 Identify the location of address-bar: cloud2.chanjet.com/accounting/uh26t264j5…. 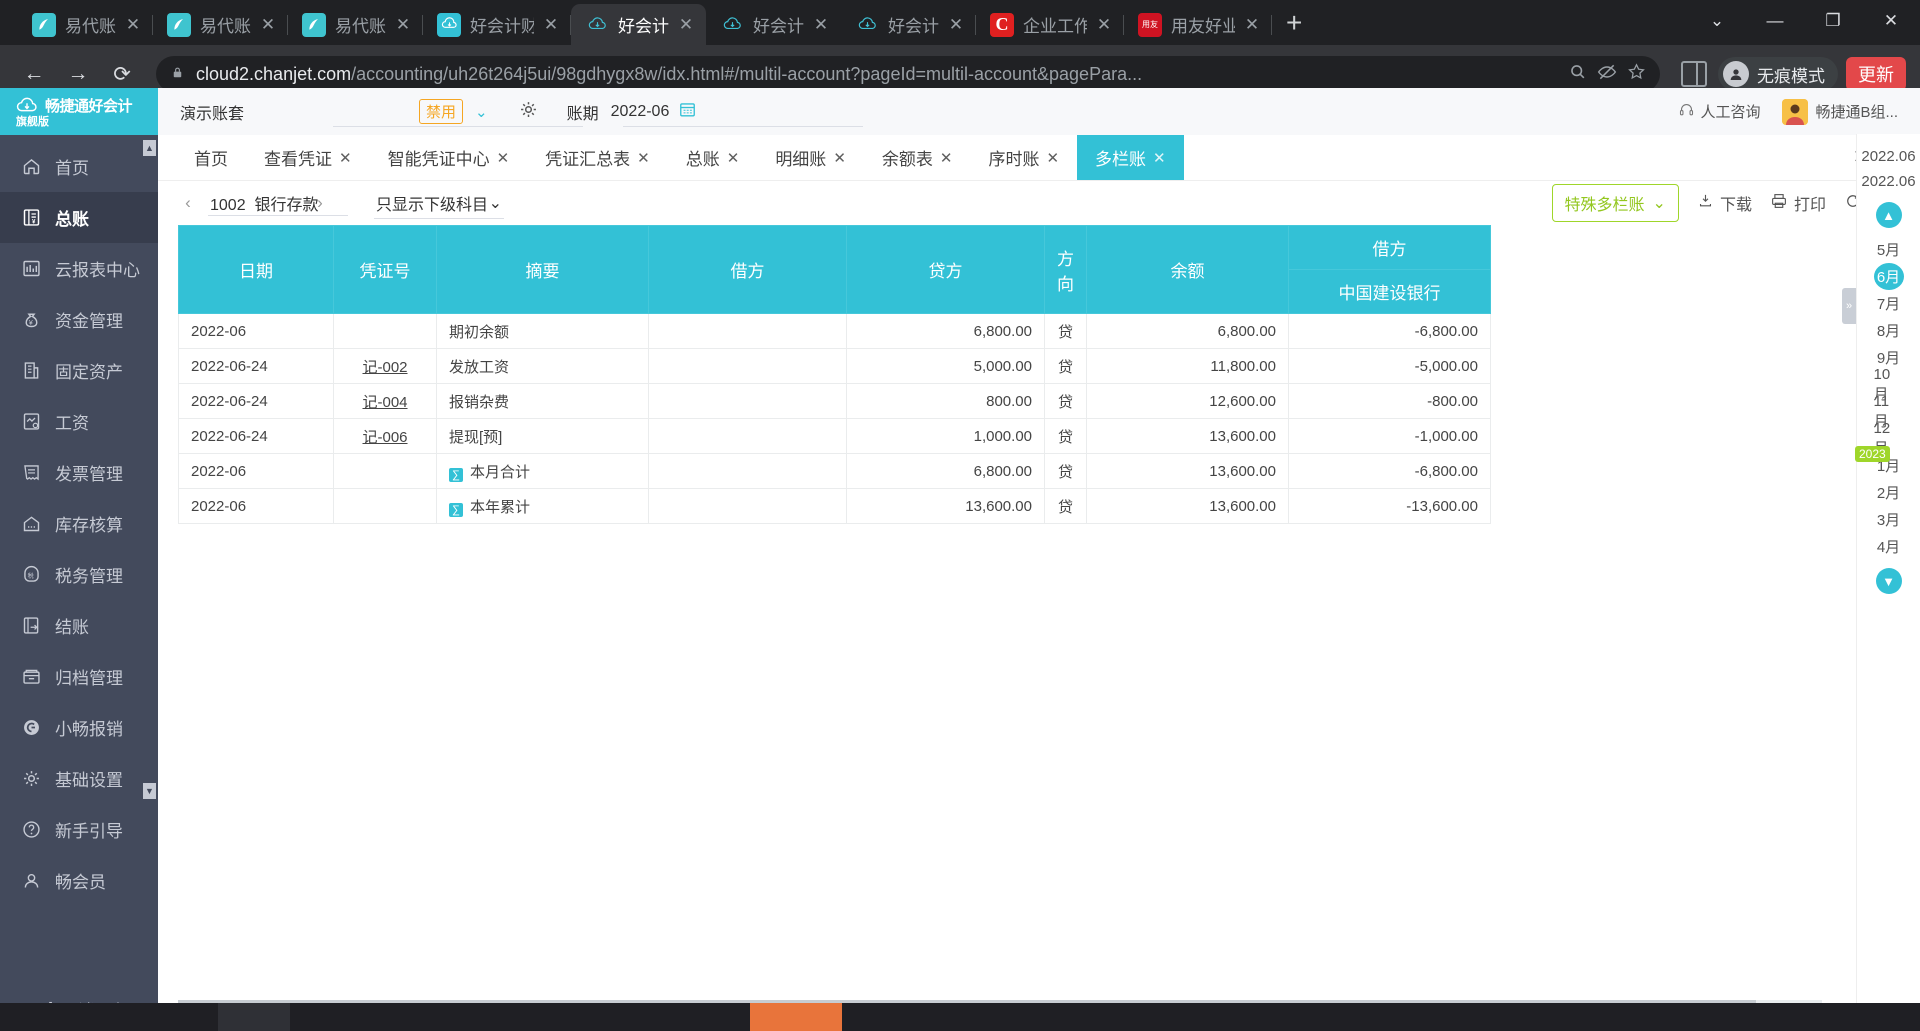
(908, 74).